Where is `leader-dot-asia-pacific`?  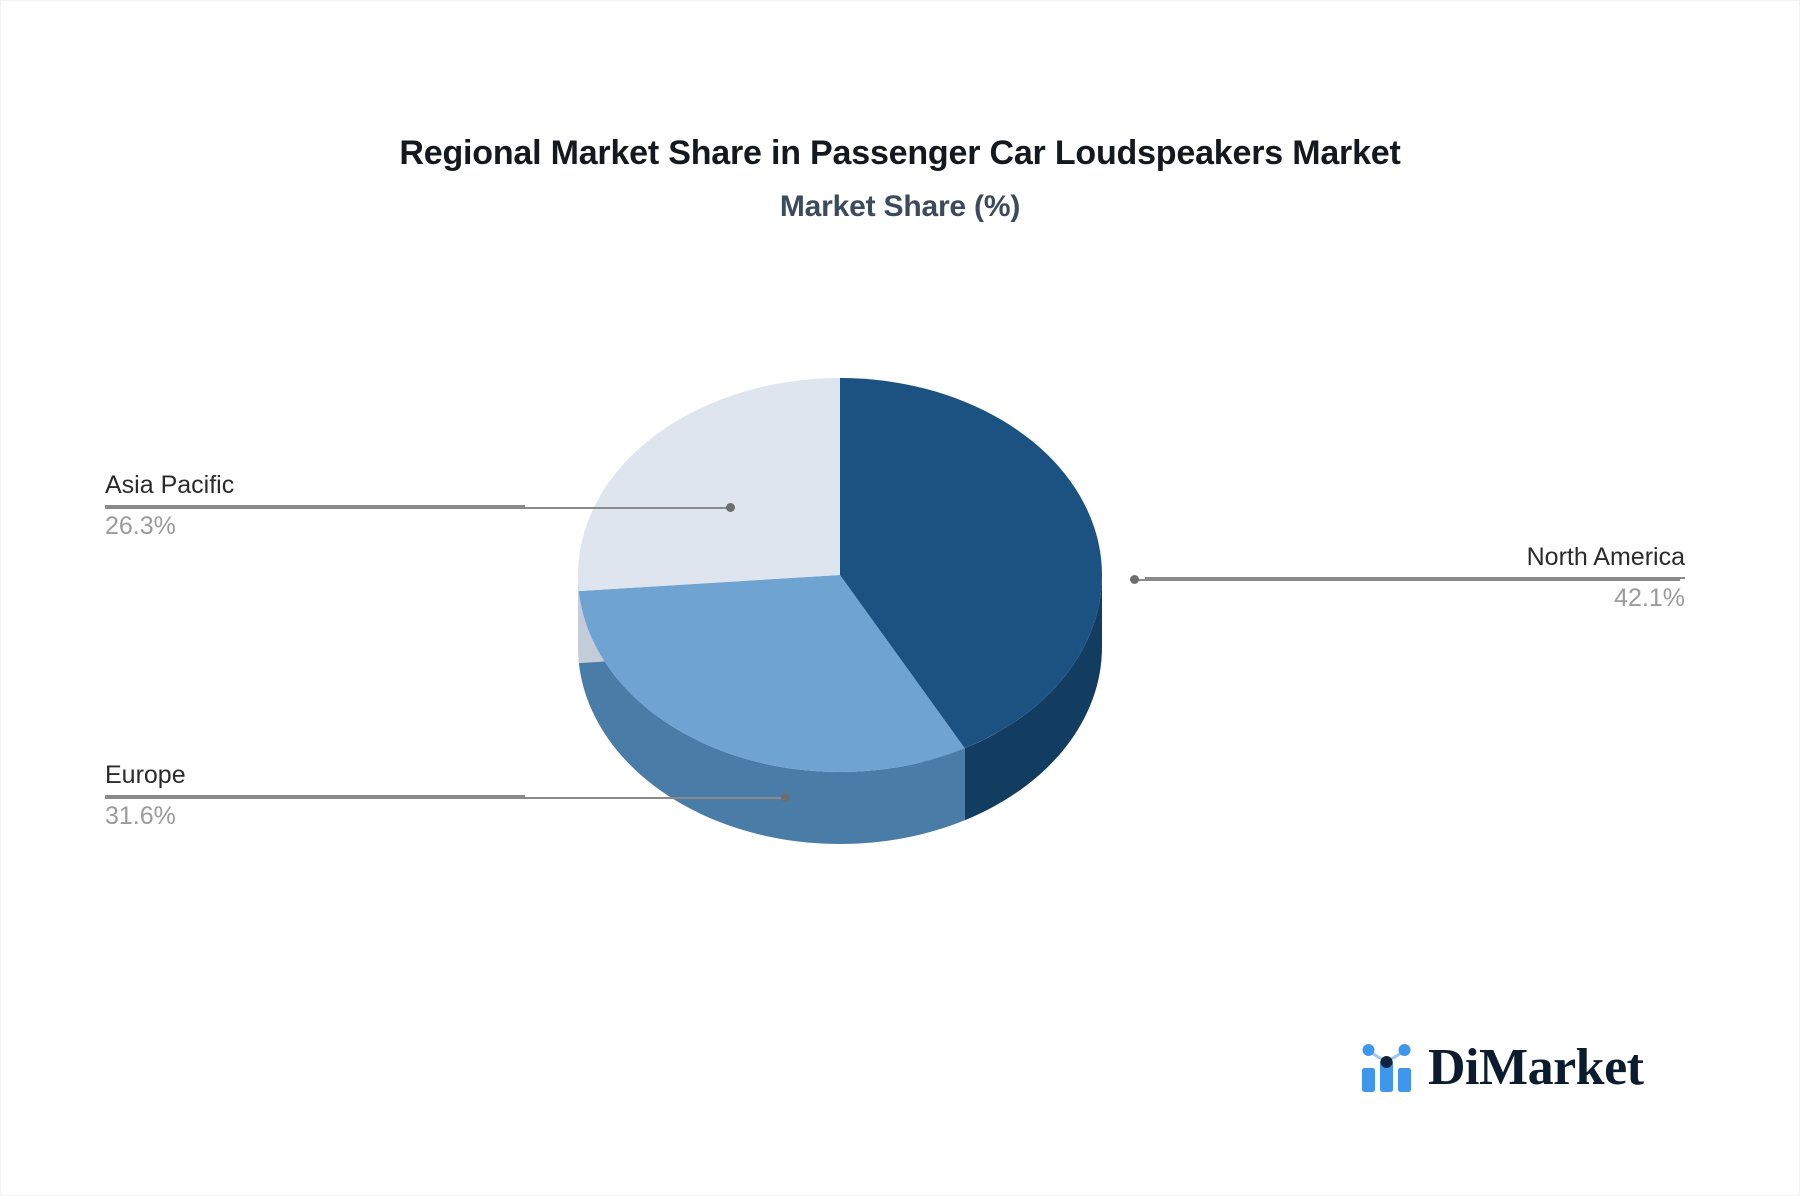
leader-dot-asia-pacific is located at coordinates (730, 507).